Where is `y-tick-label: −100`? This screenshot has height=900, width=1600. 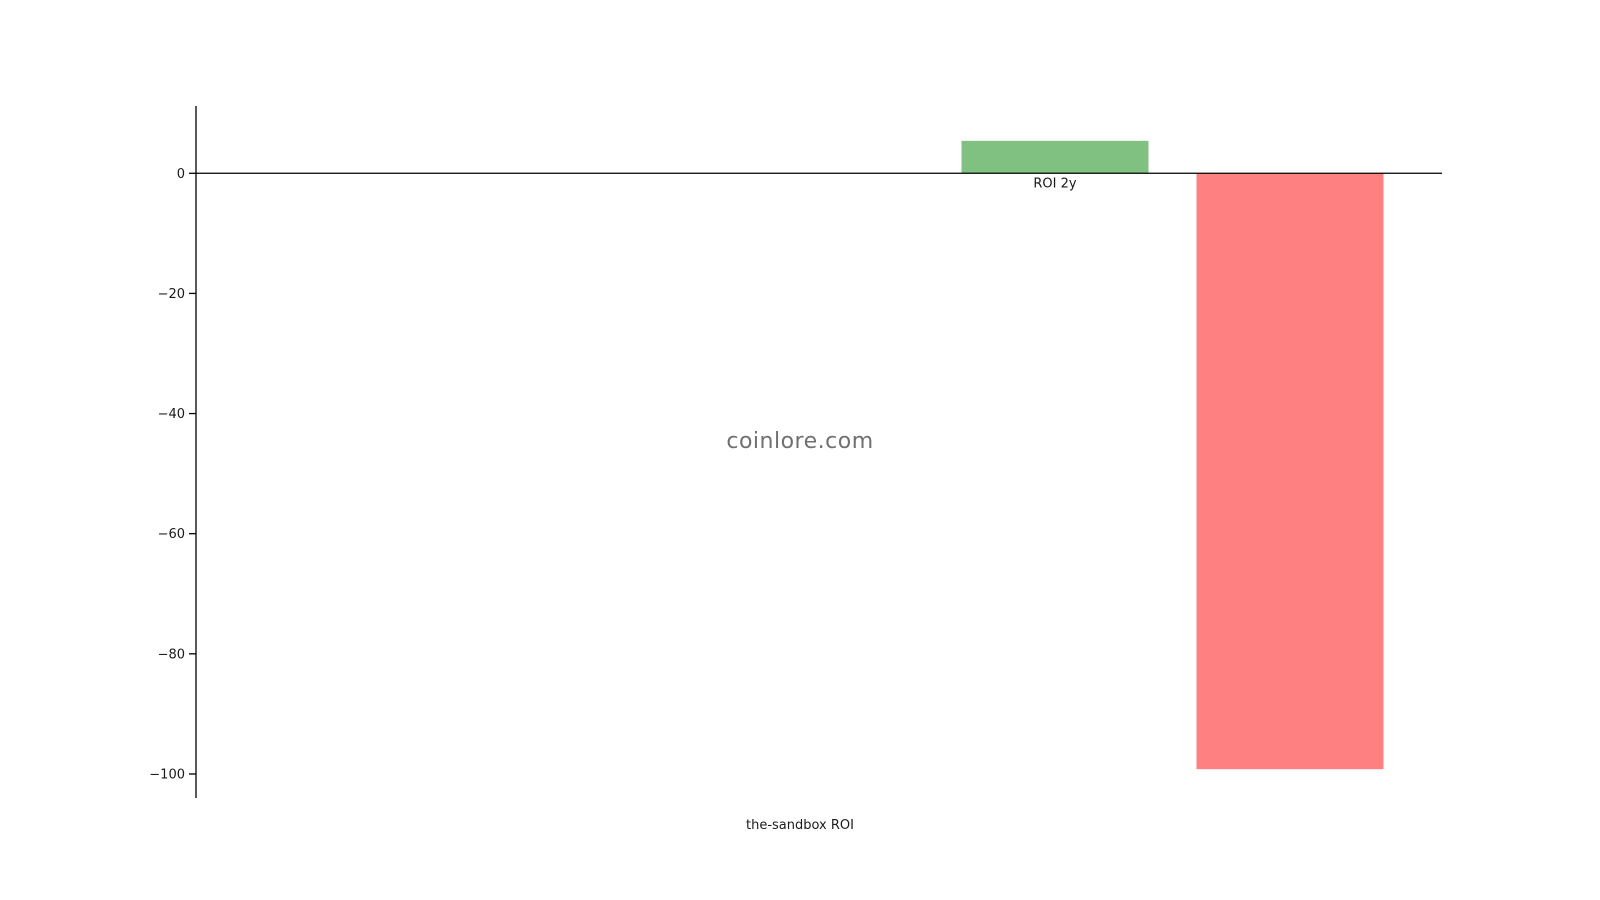
y-tick-label: −100 is located at coordinates (167, 774).